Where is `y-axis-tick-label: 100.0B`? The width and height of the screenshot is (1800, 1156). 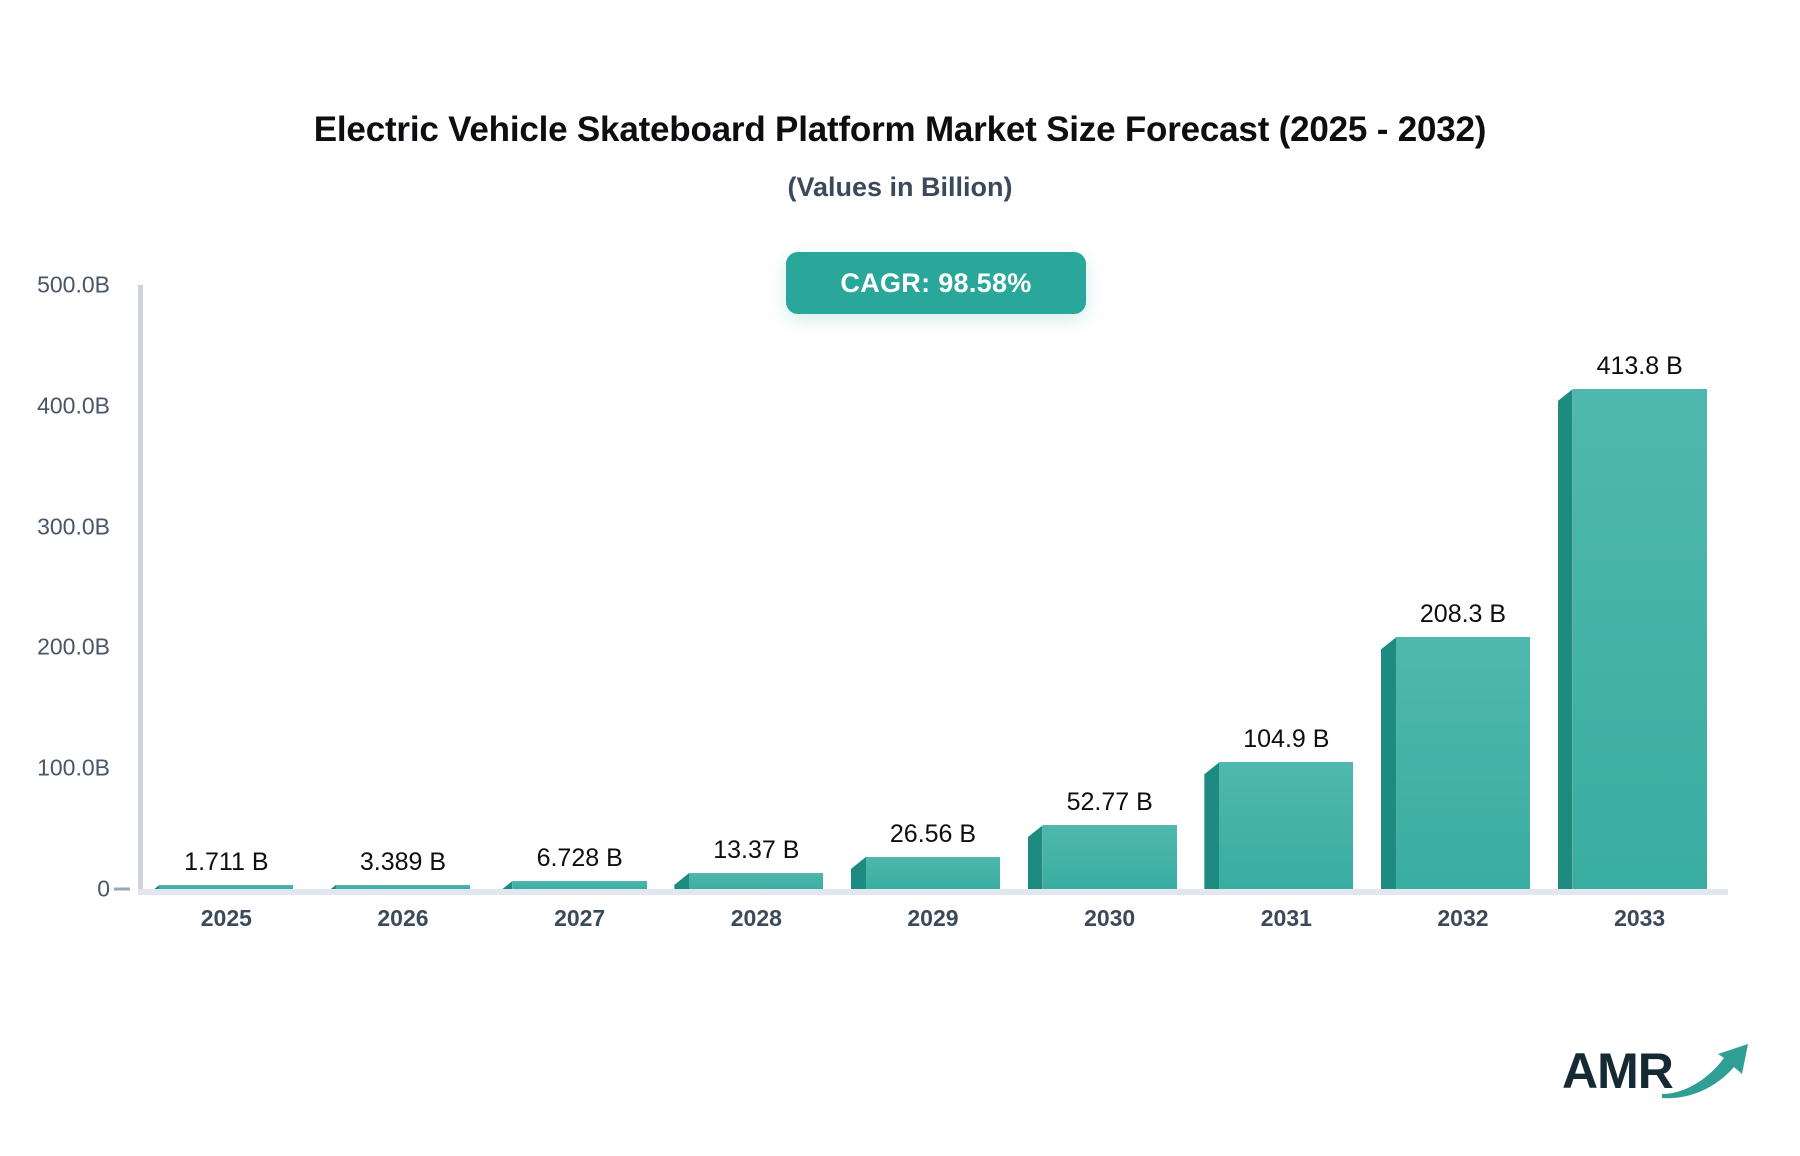
y-axis-tick-label: 100.0B is located at coordinates (73, 767).